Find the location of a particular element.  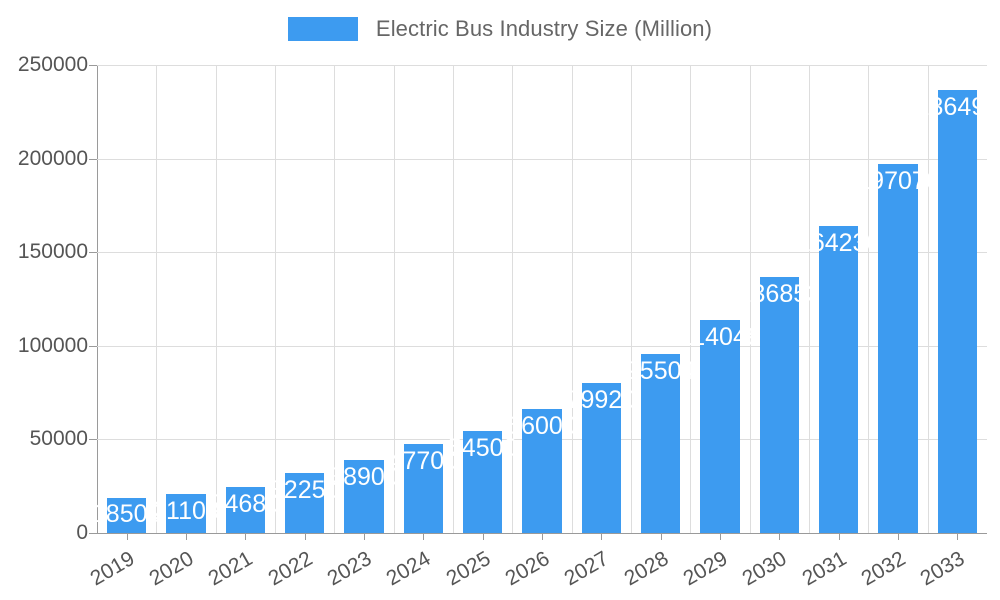

bar-group: 18500 is located at coordinates (126, 299).